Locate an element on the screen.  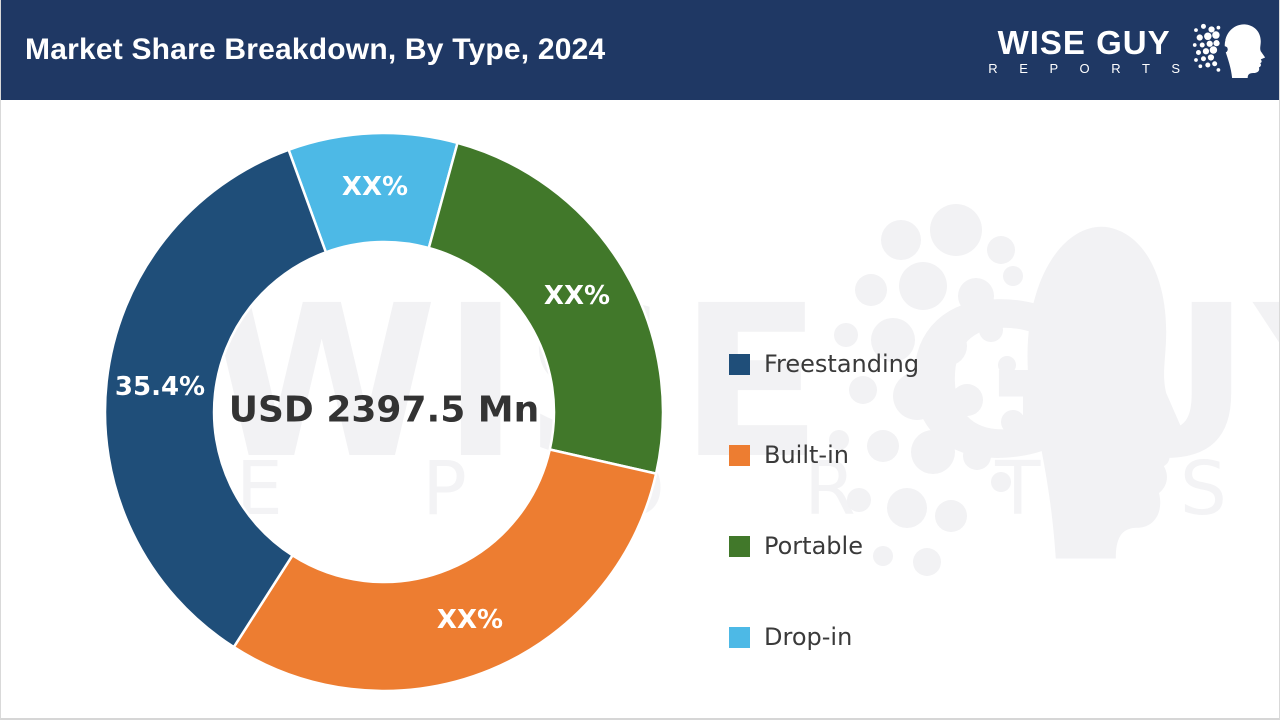
legend-label: Drop-in is located at coordinates (808, 637).